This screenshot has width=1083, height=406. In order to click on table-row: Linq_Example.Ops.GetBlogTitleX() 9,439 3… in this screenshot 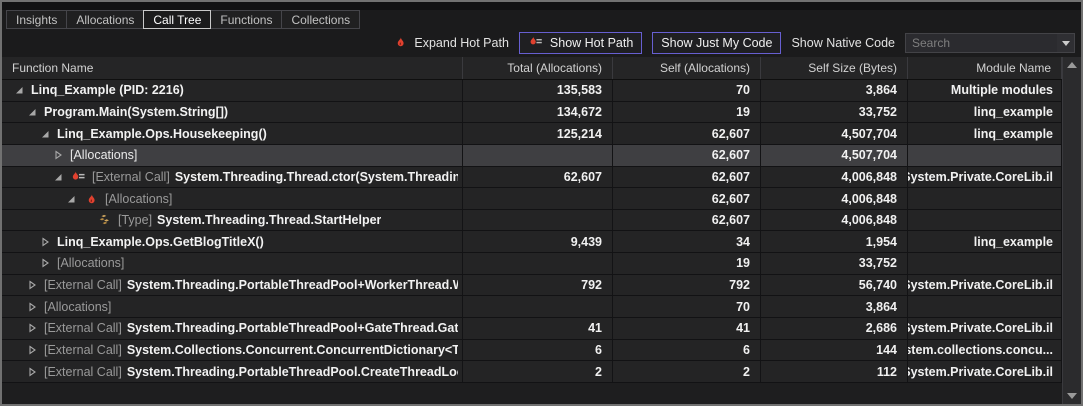, I will do `click(532, 242)`.